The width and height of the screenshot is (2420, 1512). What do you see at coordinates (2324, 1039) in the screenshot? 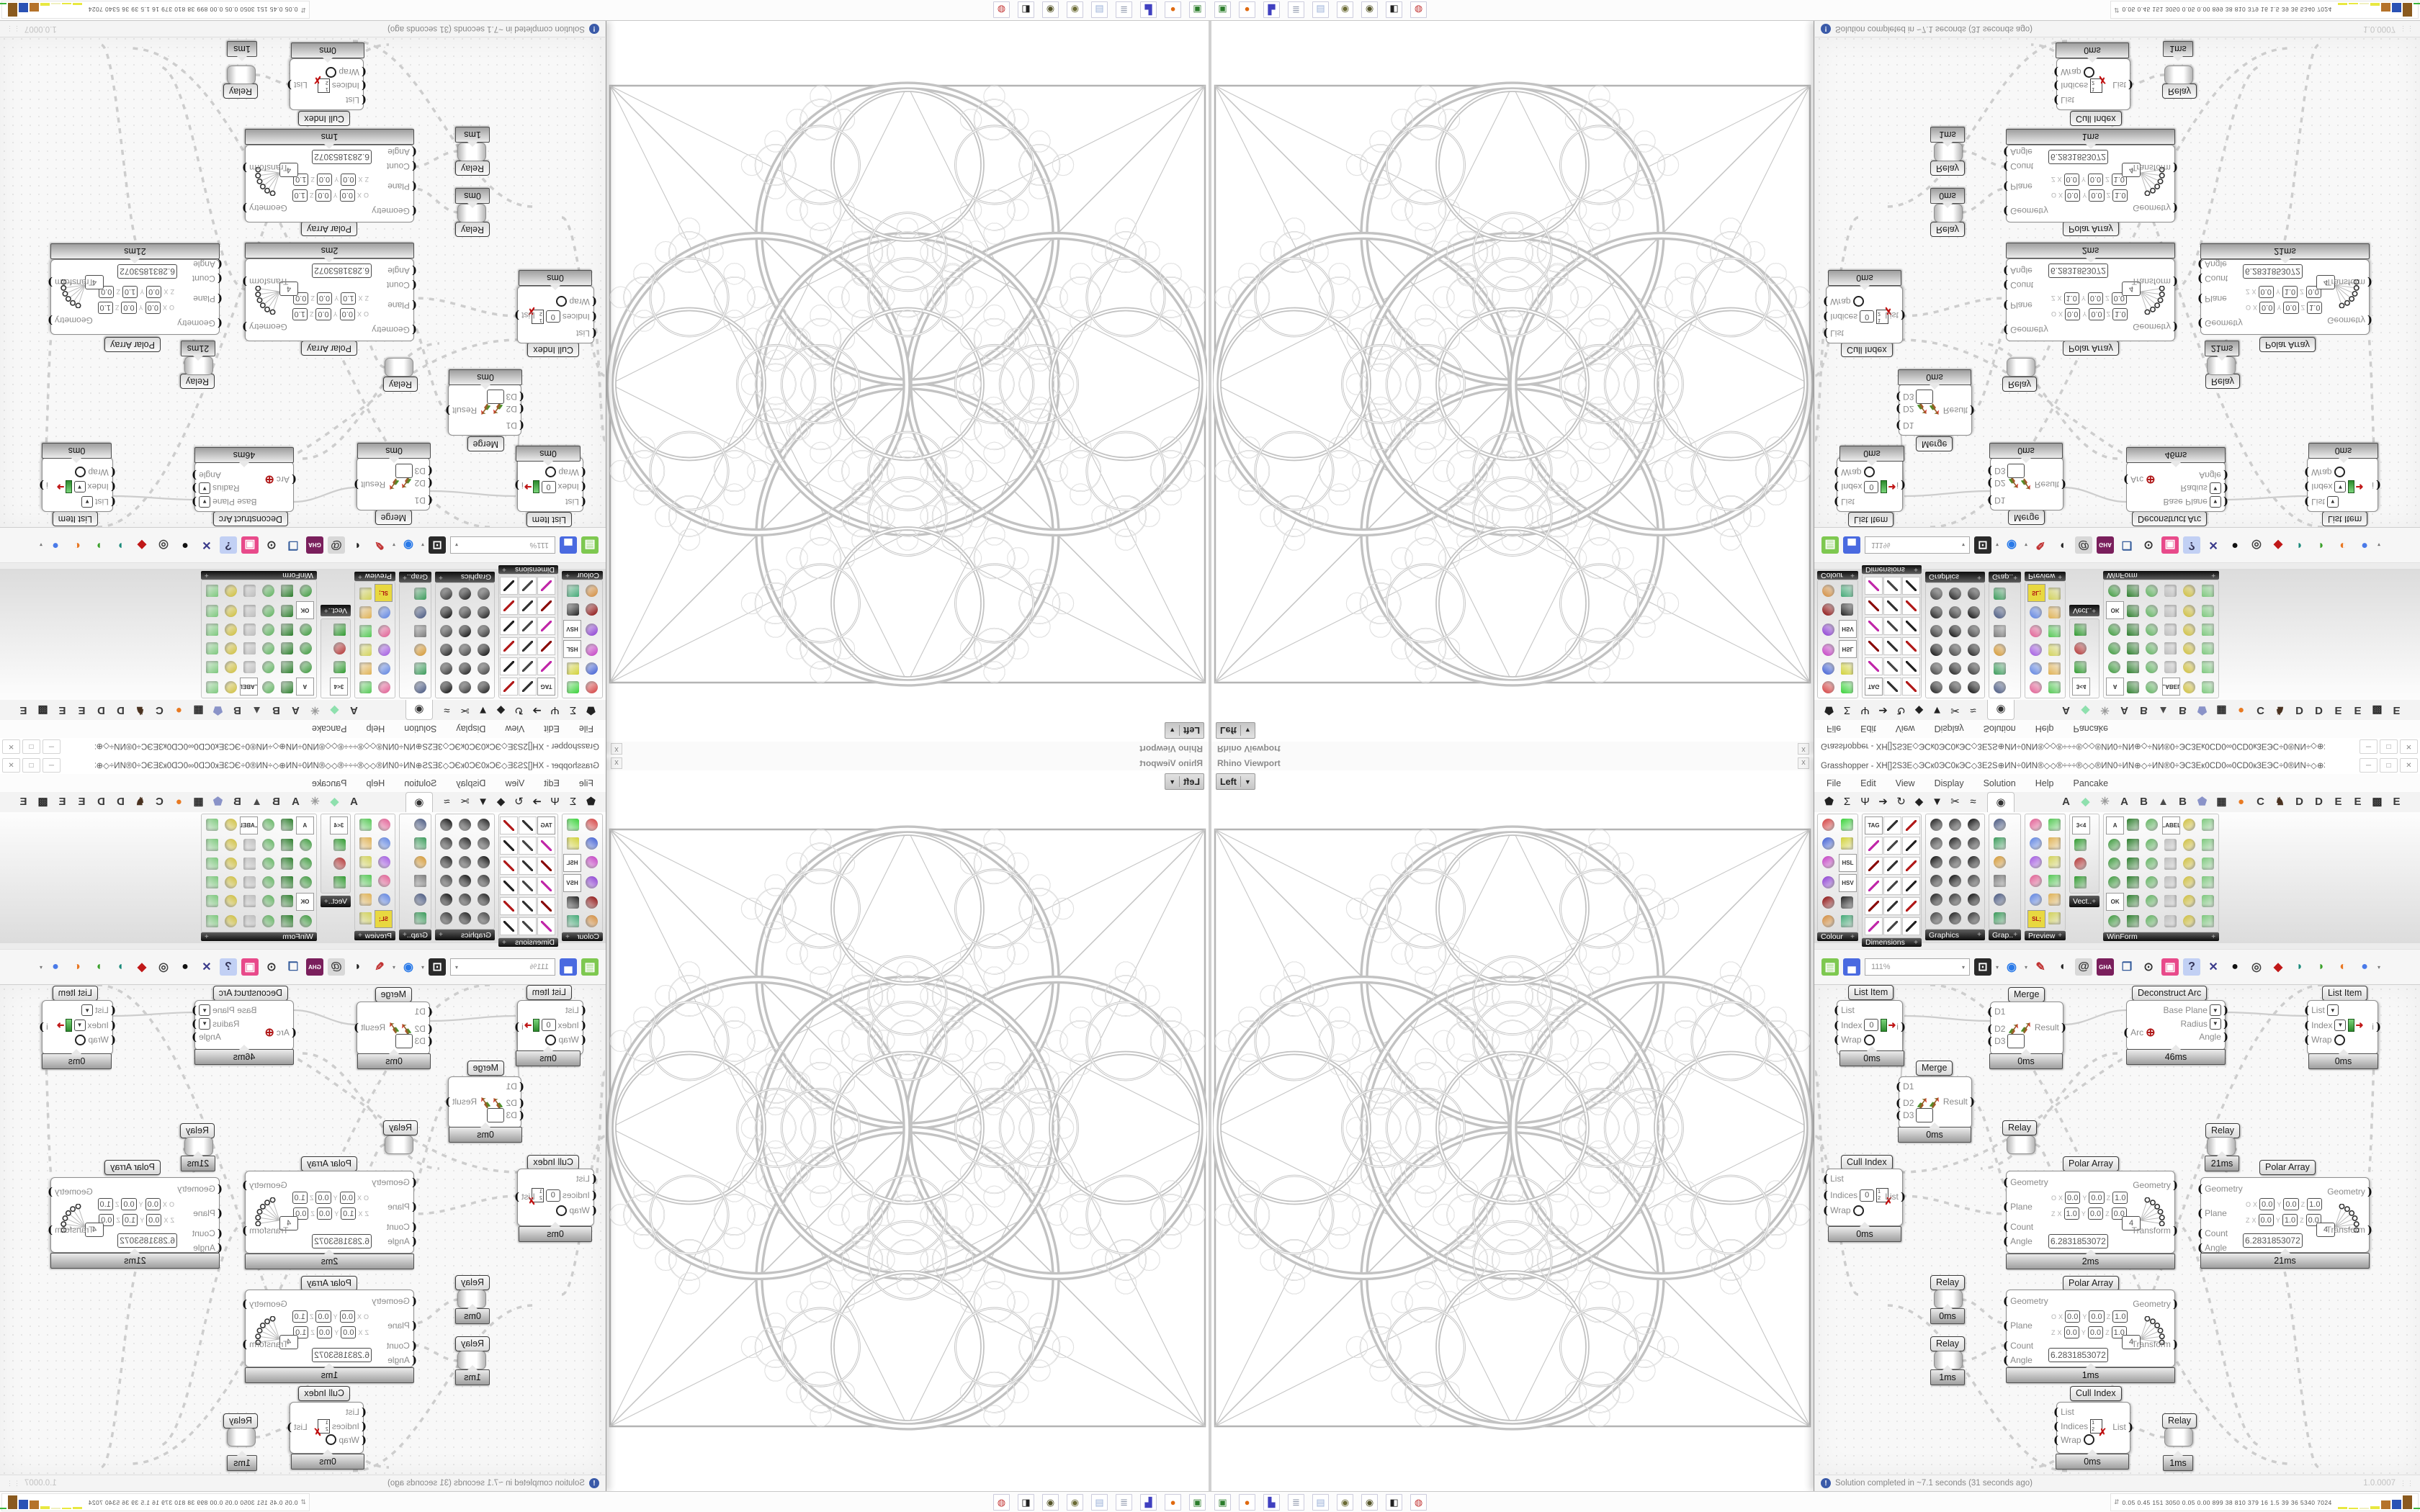
I see `input-port-wrap: (Wrap` at bounding box center [2324, 1039].